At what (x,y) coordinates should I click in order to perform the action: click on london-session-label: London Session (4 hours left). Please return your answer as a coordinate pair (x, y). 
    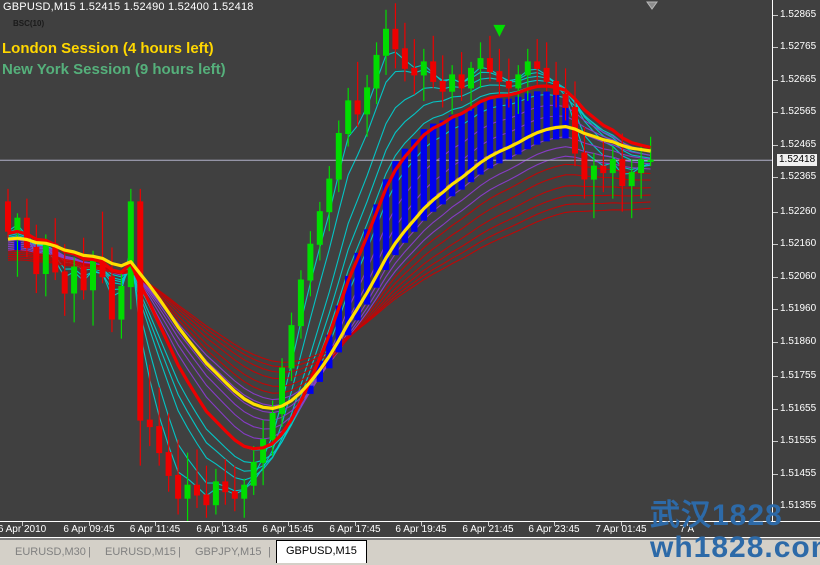
    Looking at the image, I should click on (108, 48).